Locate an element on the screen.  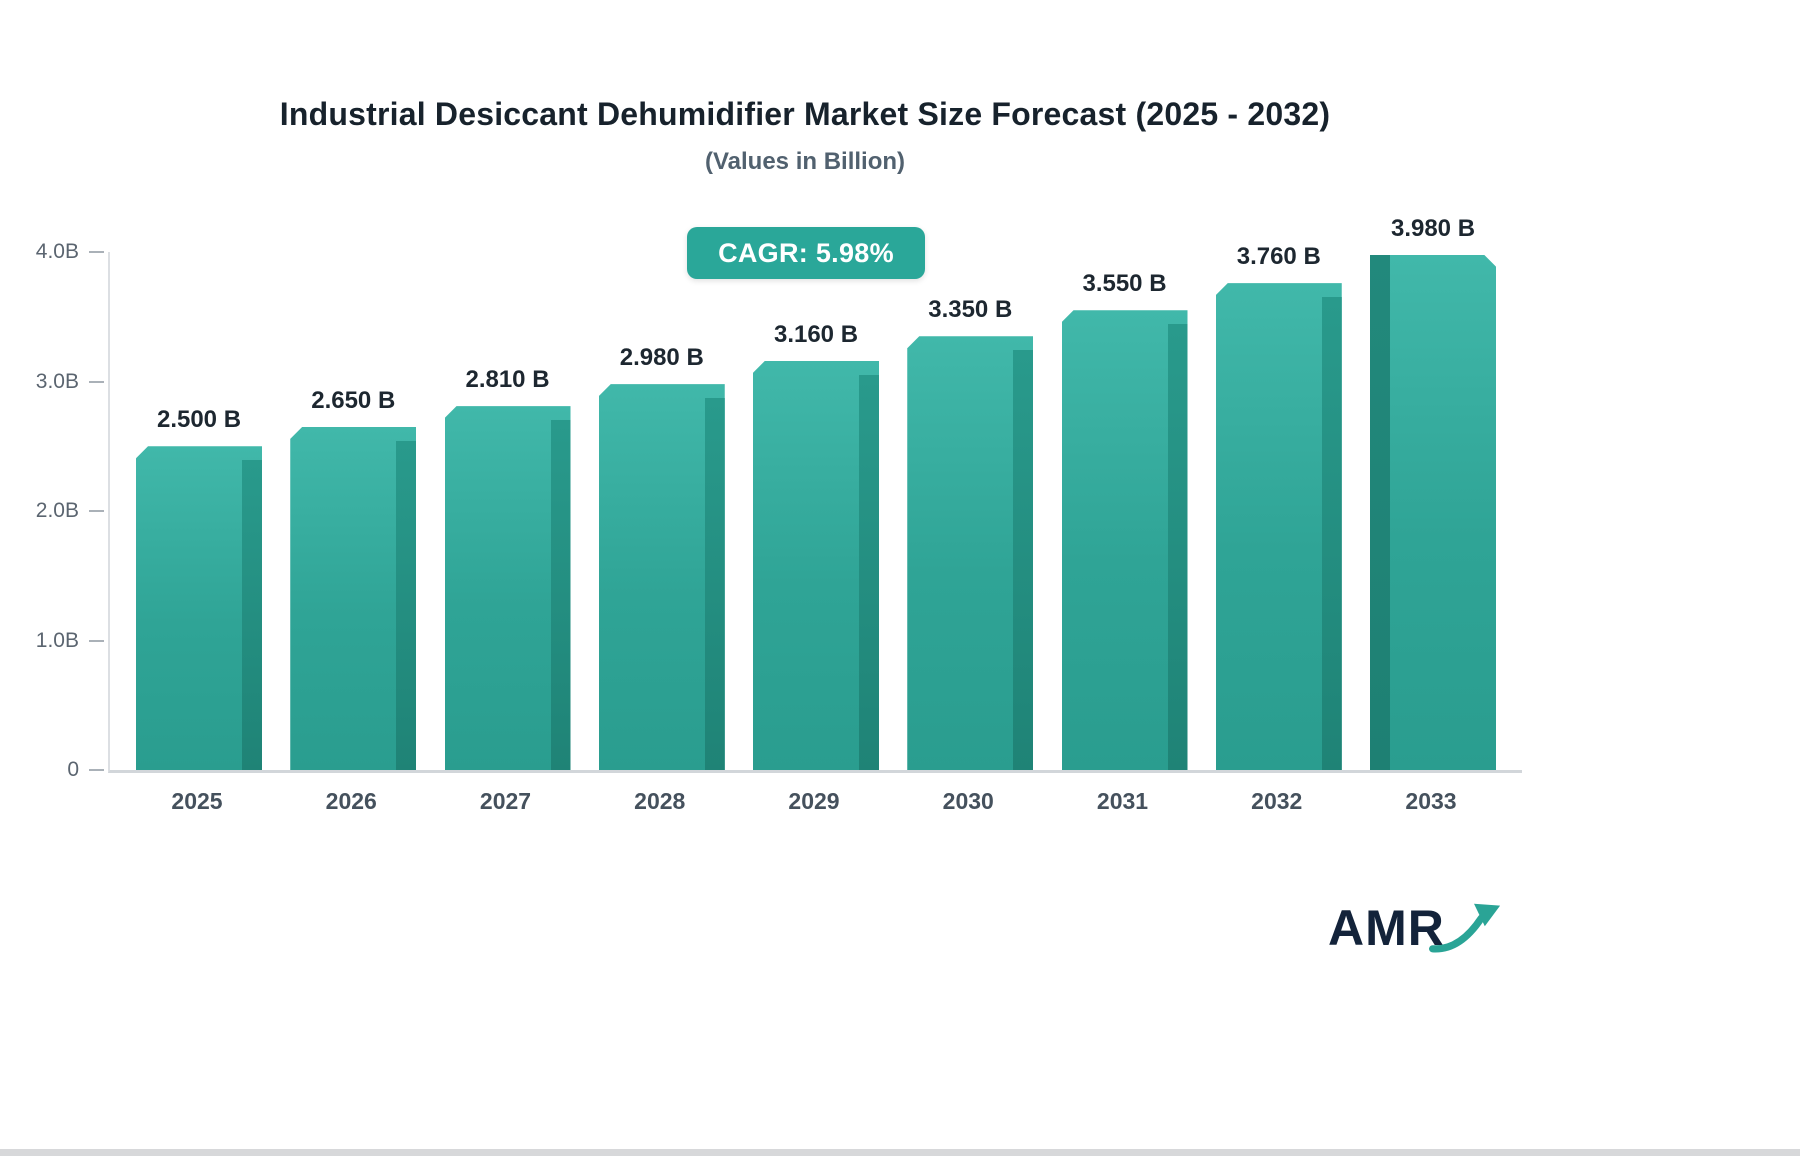
bar-group-2027: 2.810 B is located at coordinates (507, 511).